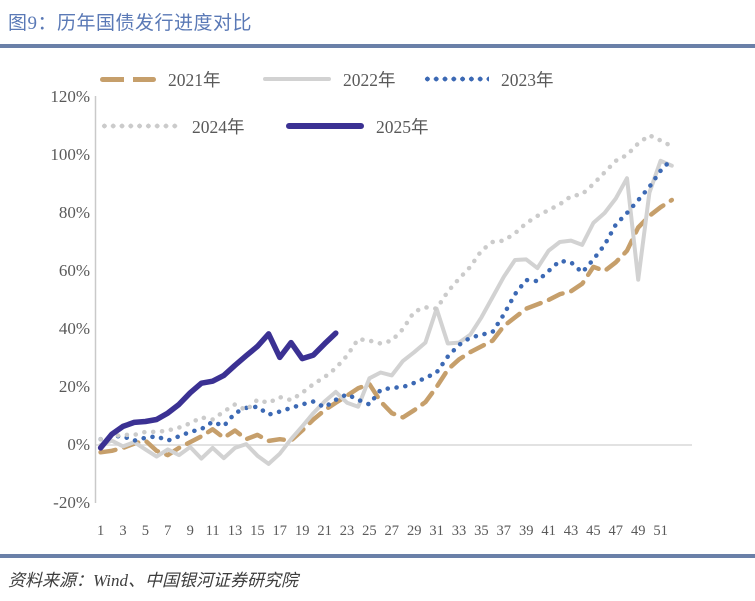 The image size is (755, 601). Describe the element at coordinates (168, 531) in the screenshot. I see `x-axis-tick-label: 7` at that location.